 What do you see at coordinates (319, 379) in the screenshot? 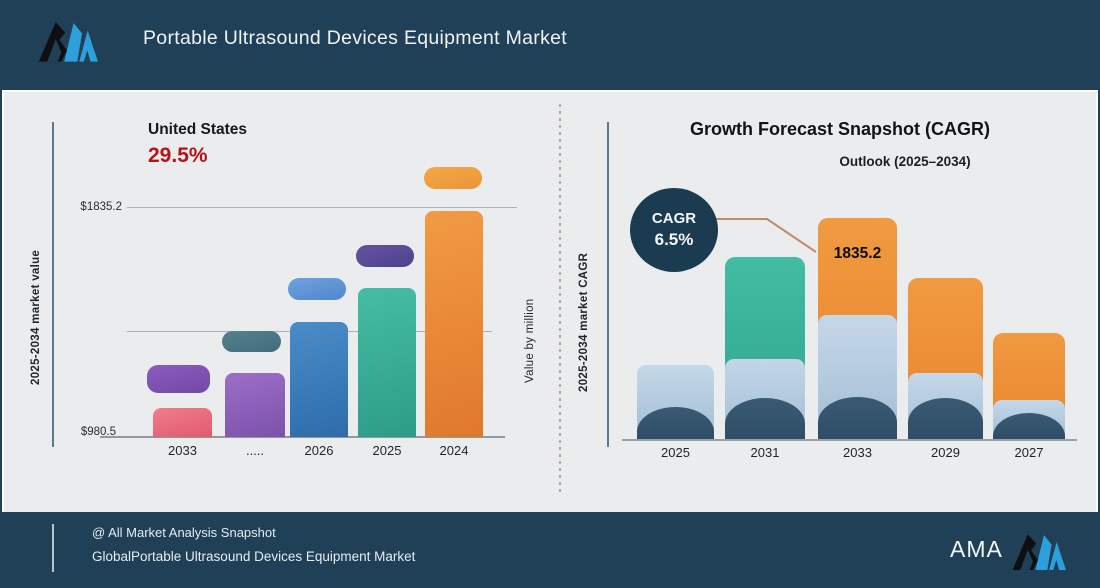
I see `left-bar-2026` at bounding box center [319, 379].